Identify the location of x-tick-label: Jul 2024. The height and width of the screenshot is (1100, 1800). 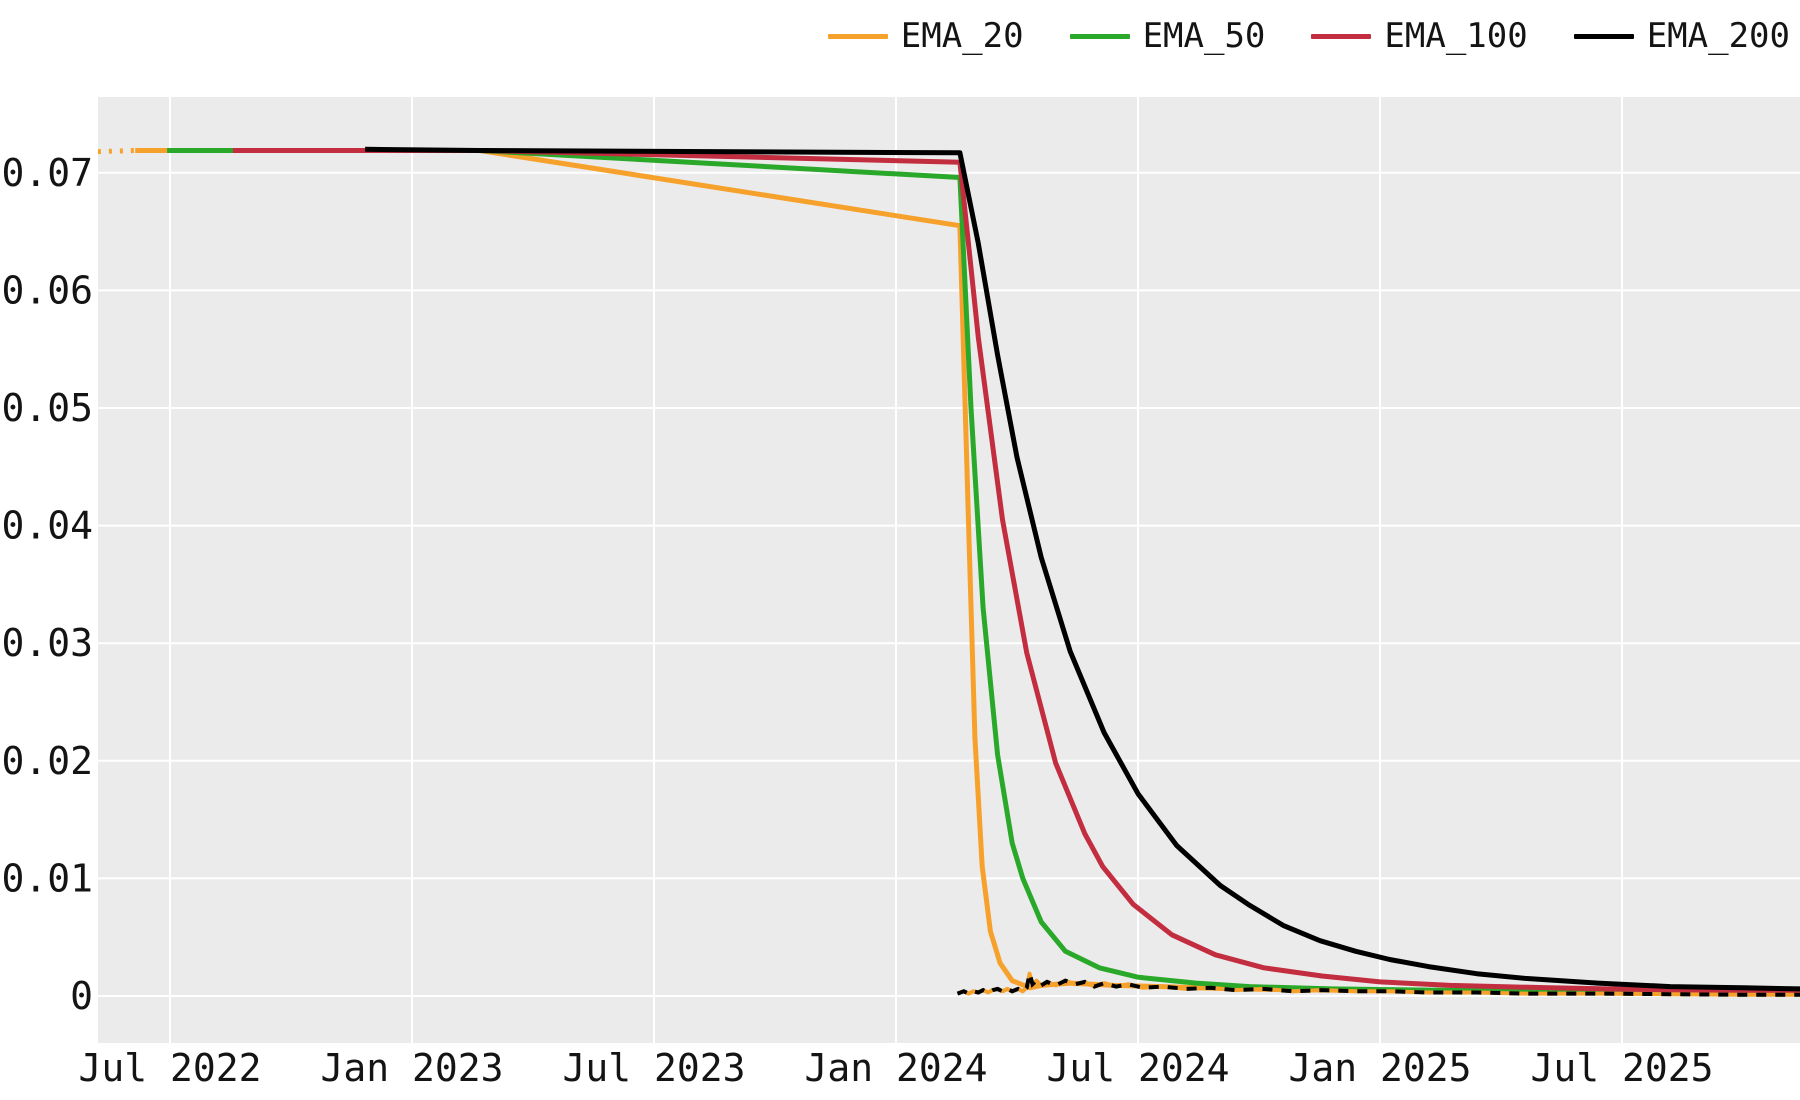
(1137, 1068).